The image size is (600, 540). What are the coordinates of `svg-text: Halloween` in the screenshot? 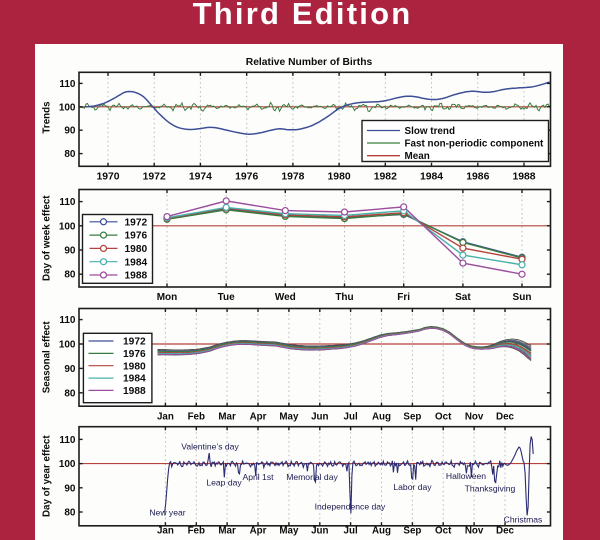 It's located at (466, 476).